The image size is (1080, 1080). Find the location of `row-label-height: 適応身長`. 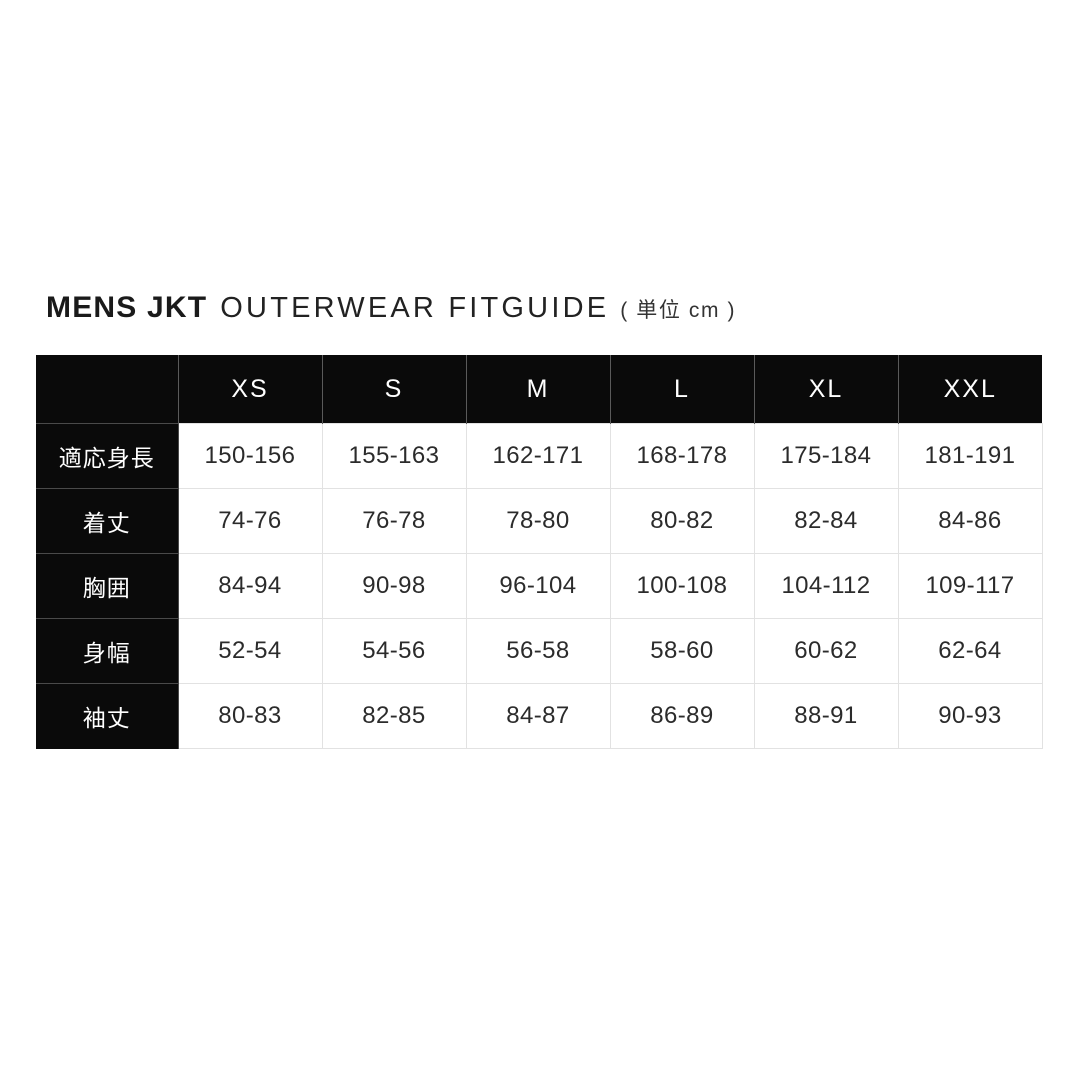

row-label-height: 適応身長 is located at coordinates (107, 456).